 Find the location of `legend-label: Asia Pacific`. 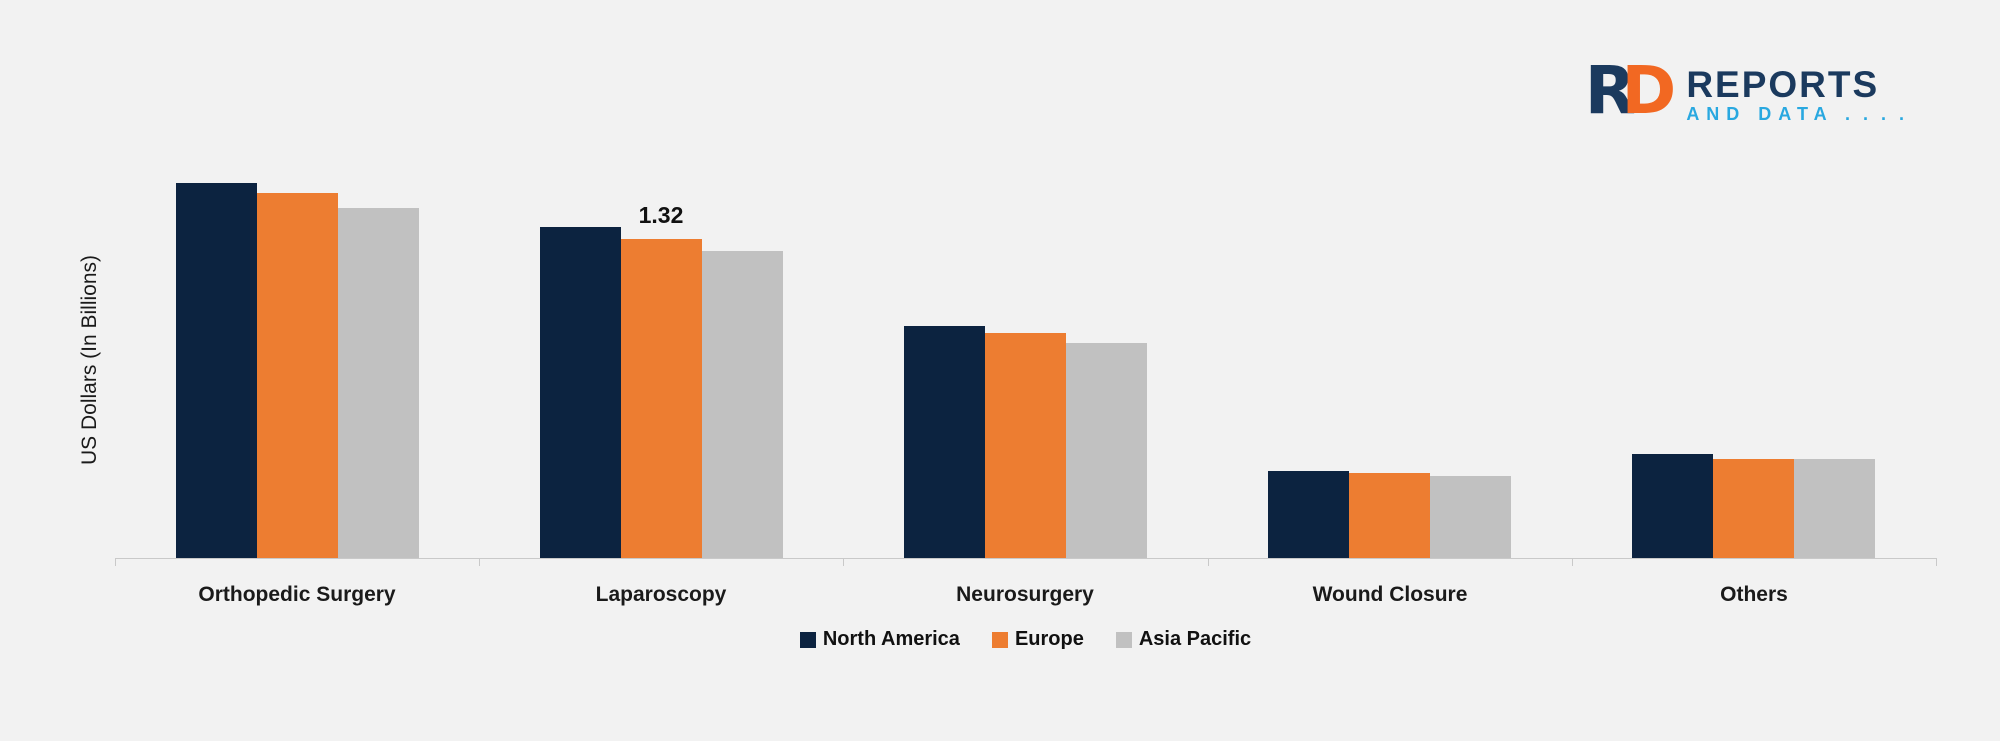

legend-label: Asia Pacific is located at coordinates (1195, 639).